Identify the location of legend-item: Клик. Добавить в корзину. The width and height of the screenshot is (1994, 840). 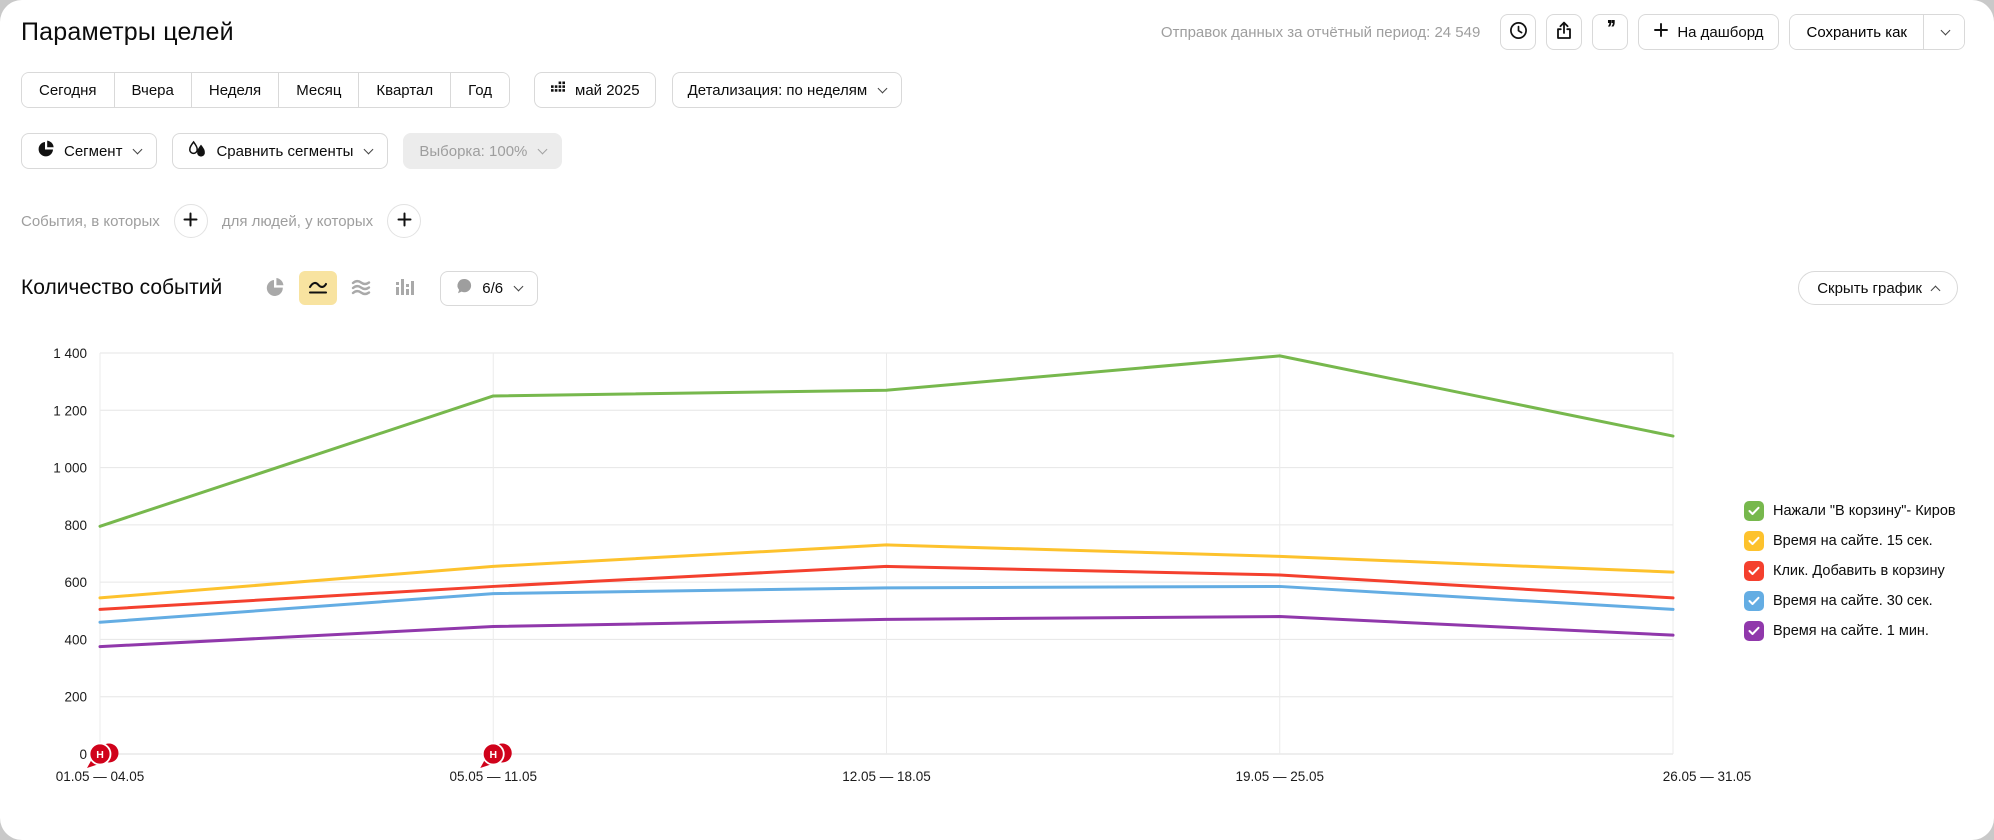
(1850, 570).